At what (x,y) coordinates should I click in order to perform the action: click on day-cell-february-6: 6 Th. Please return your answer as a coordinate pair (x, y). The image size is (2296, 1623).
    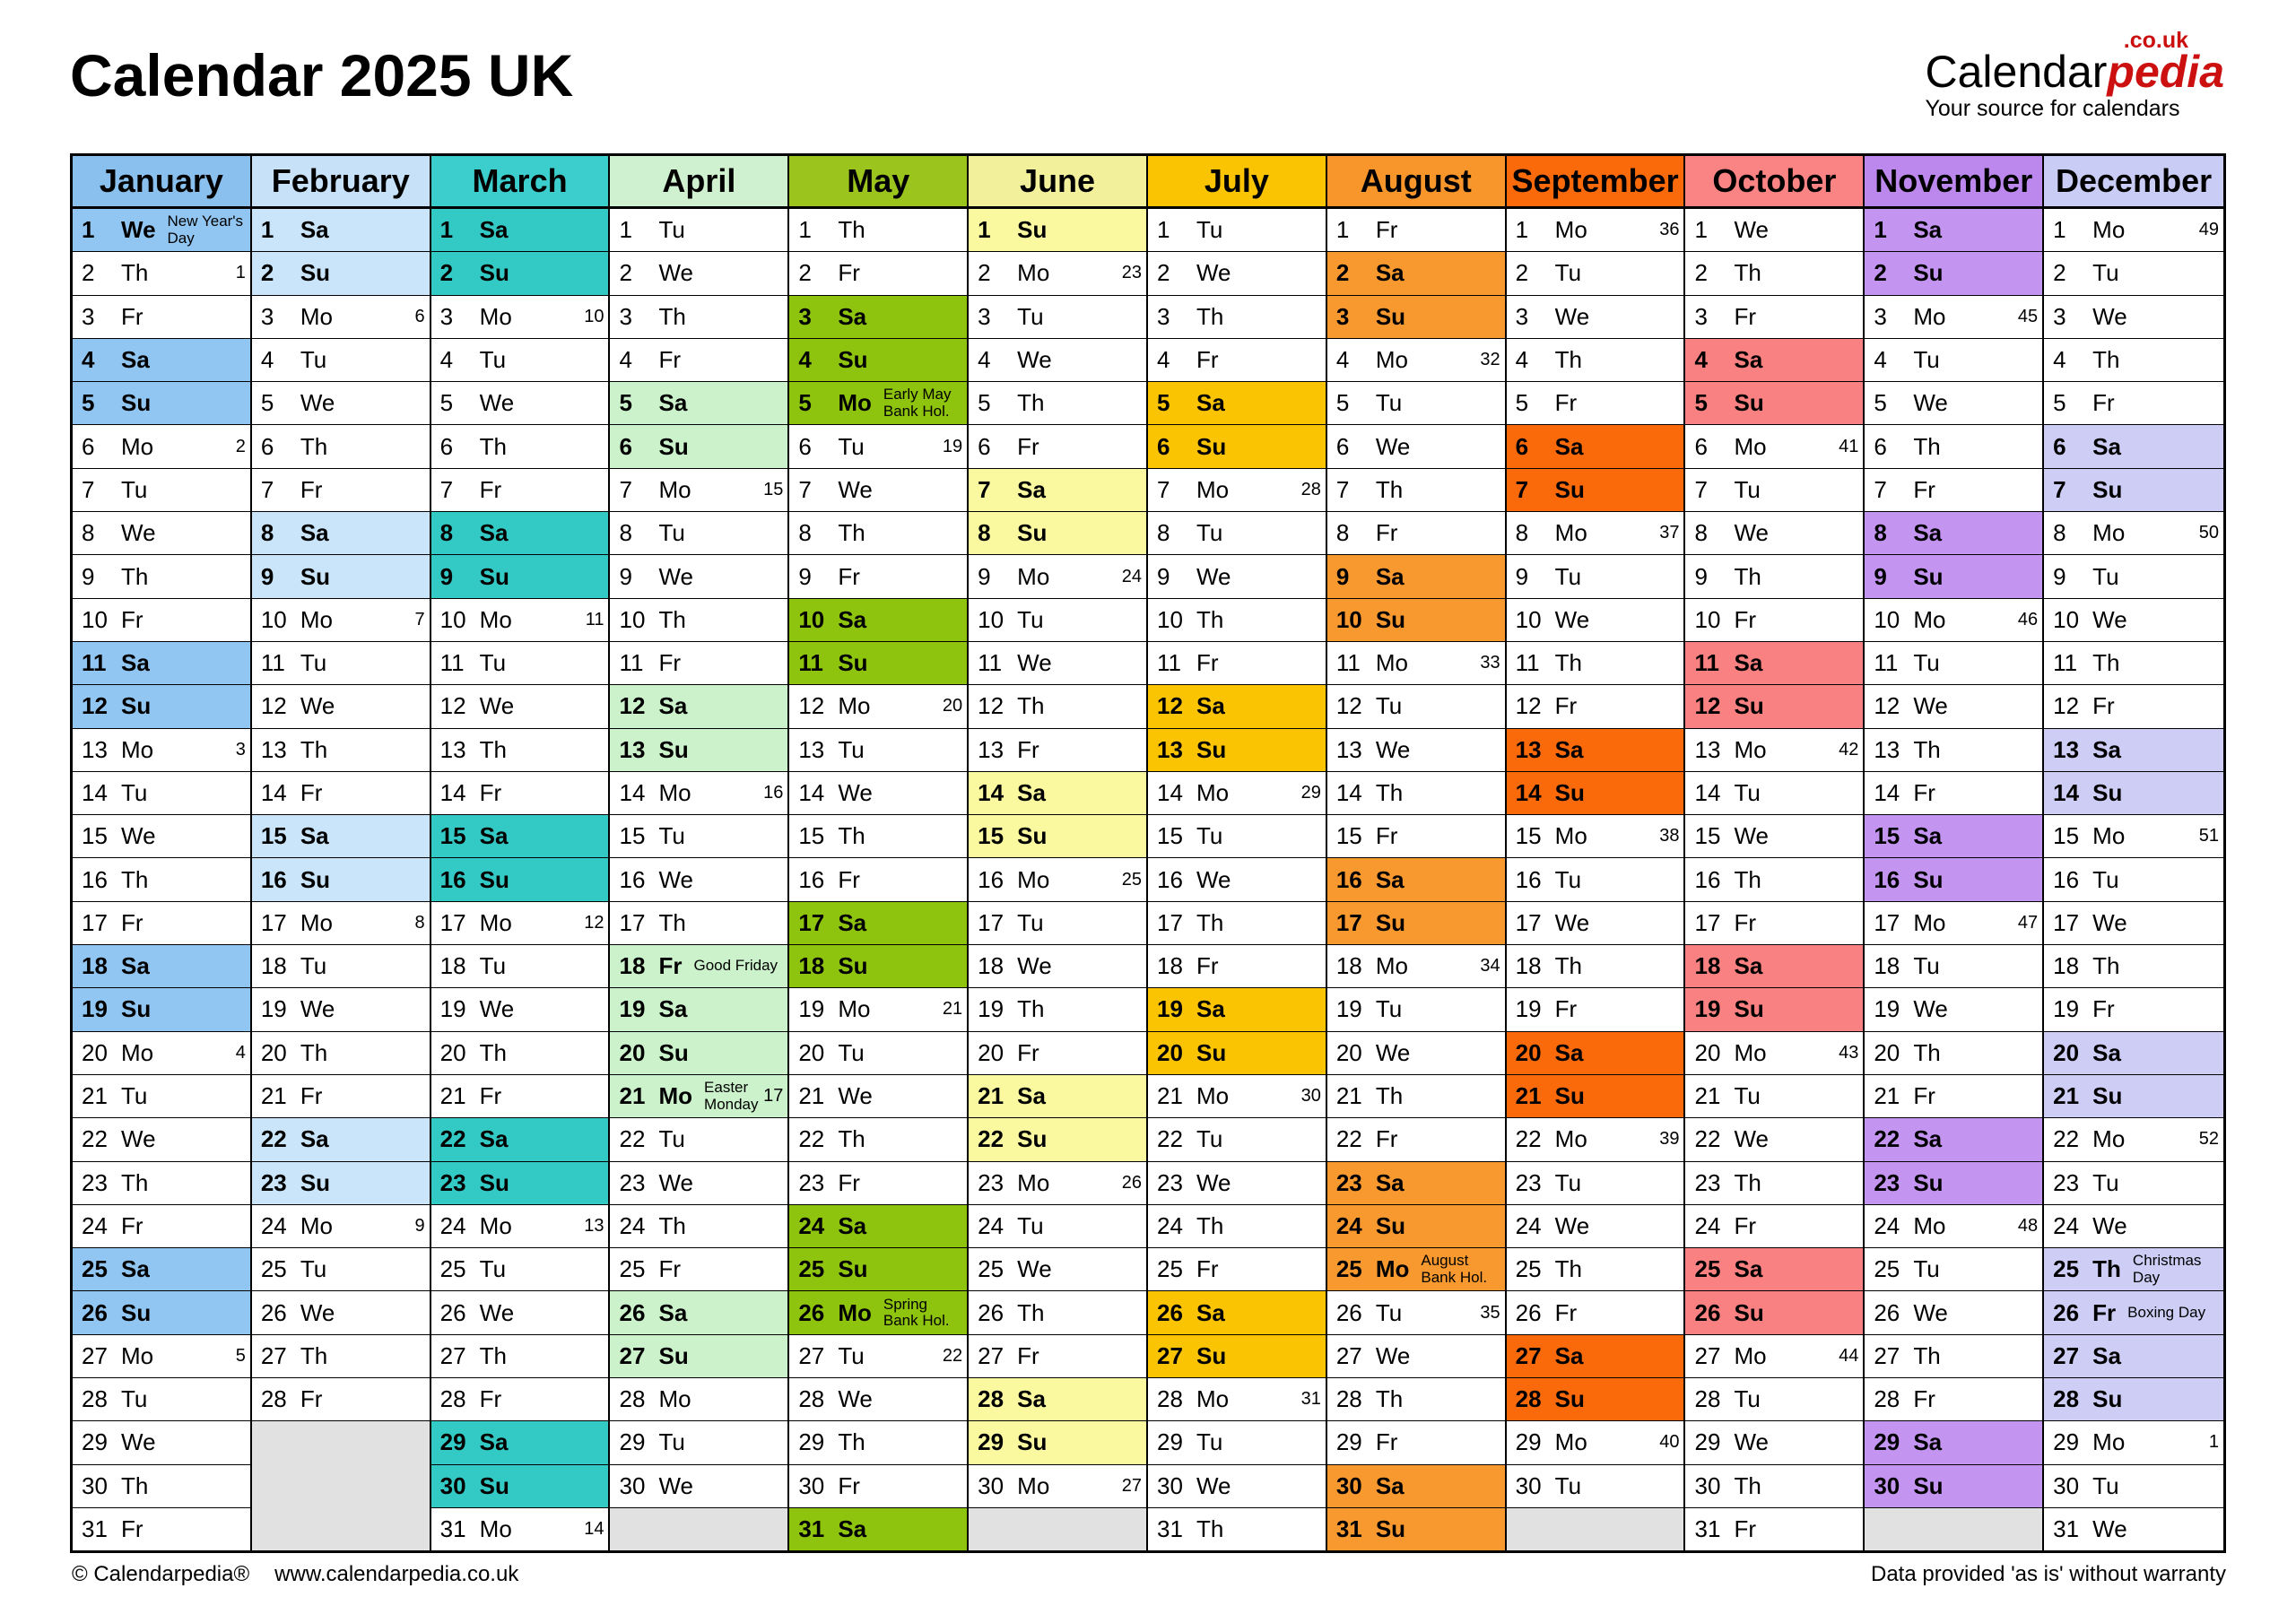
    Looking at the image, I should click on (340, 446).